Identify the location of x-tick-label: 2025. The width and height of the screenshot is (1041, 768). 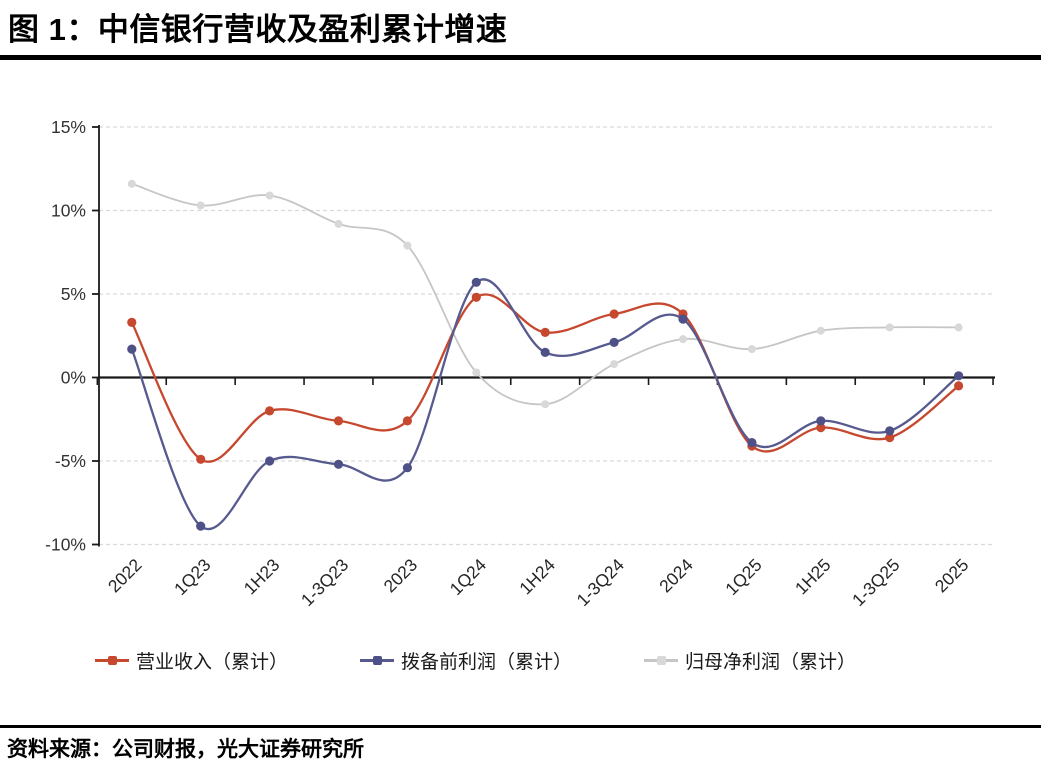
(952, 576).